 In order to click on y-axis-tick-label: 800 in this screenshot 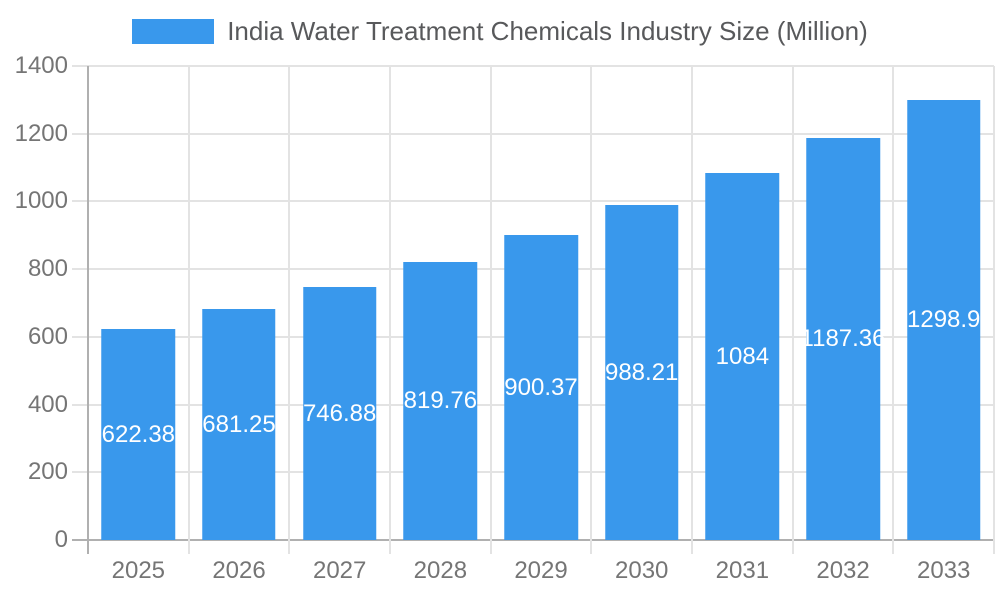, I will do `click(47, 269)`.